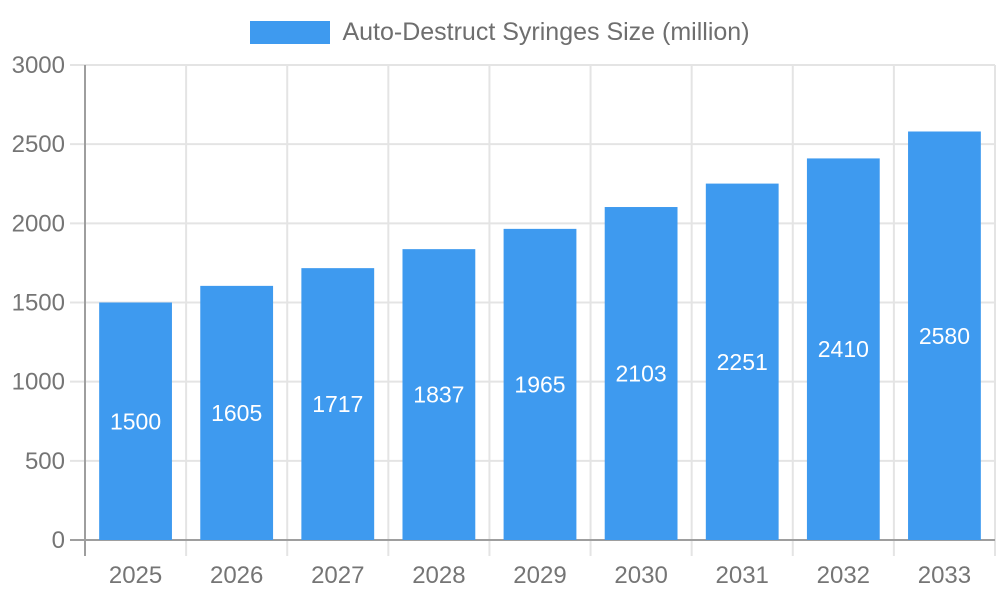 The height and width of the screenshot is (600, 1000). I want to click on bar-value-label-2031: 2251, so click(742, 362).